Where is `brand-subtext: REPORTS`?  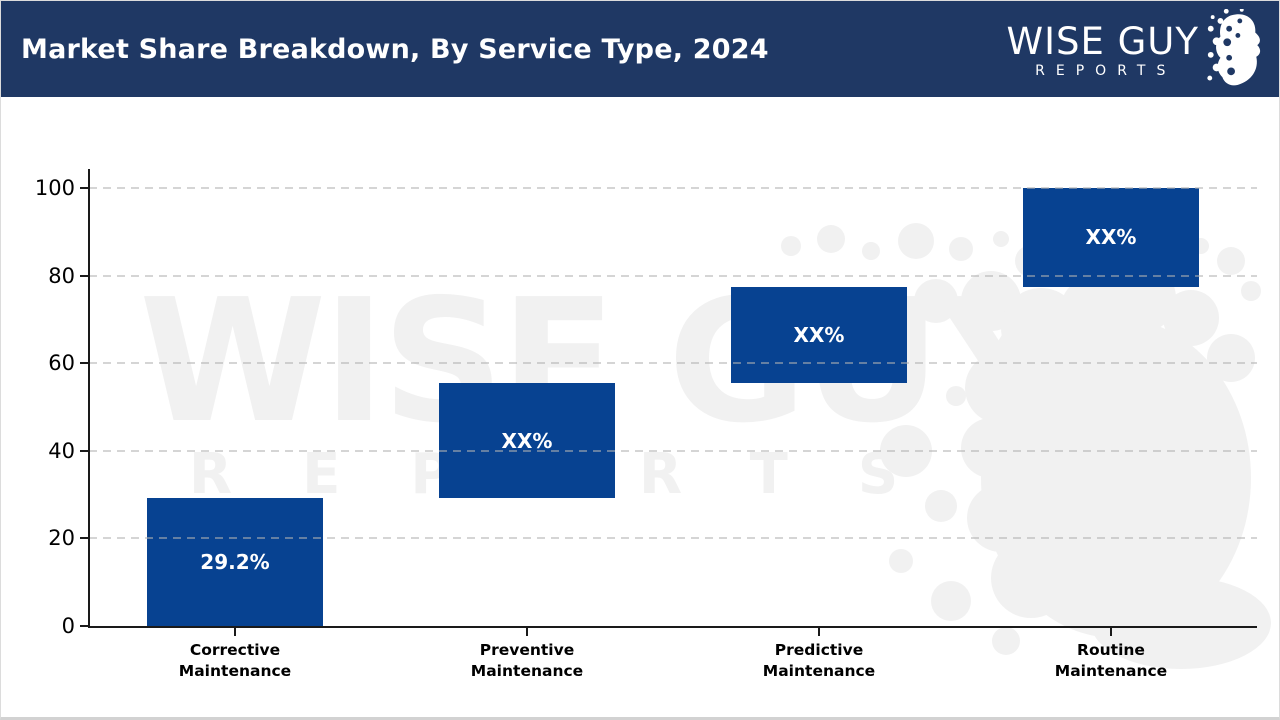 brand-subtext: REPORTS is located at coordinates (1106, 70).